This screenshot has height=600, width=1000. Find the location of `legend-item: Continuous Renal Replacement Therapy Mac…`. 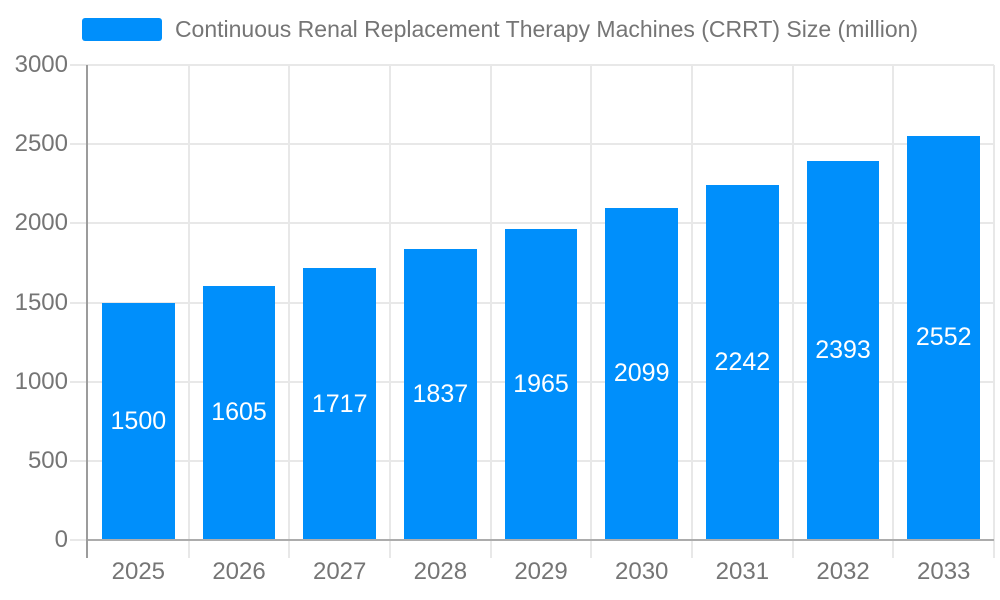

legend-item: Continuous Renal Replacement Therapy Mac… is located at coordinates (500, 29).